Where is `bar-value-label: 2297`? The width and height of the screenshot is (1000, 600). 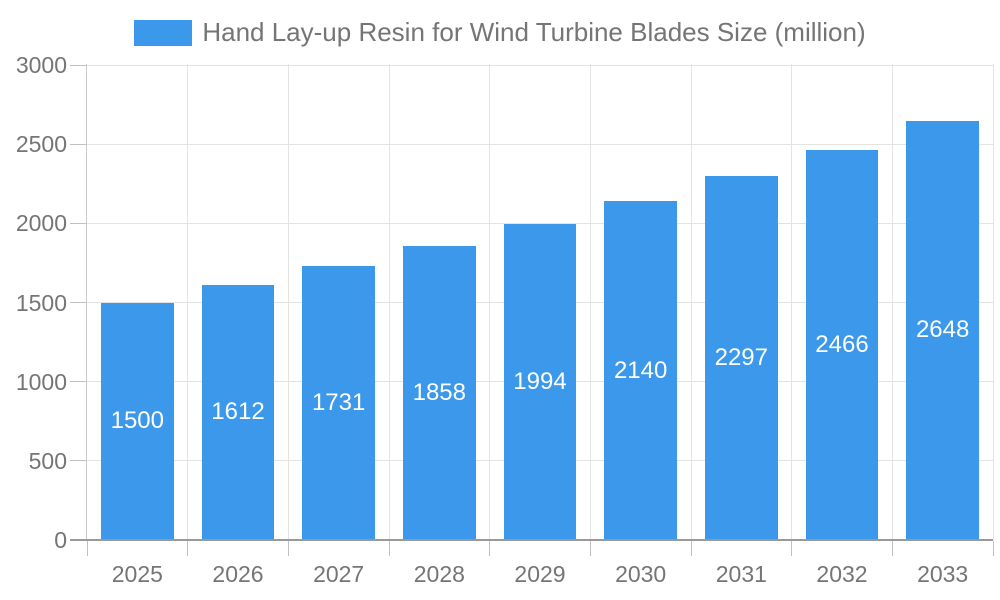
bar-value-label: 2297 is located at coordinates (741, 358).